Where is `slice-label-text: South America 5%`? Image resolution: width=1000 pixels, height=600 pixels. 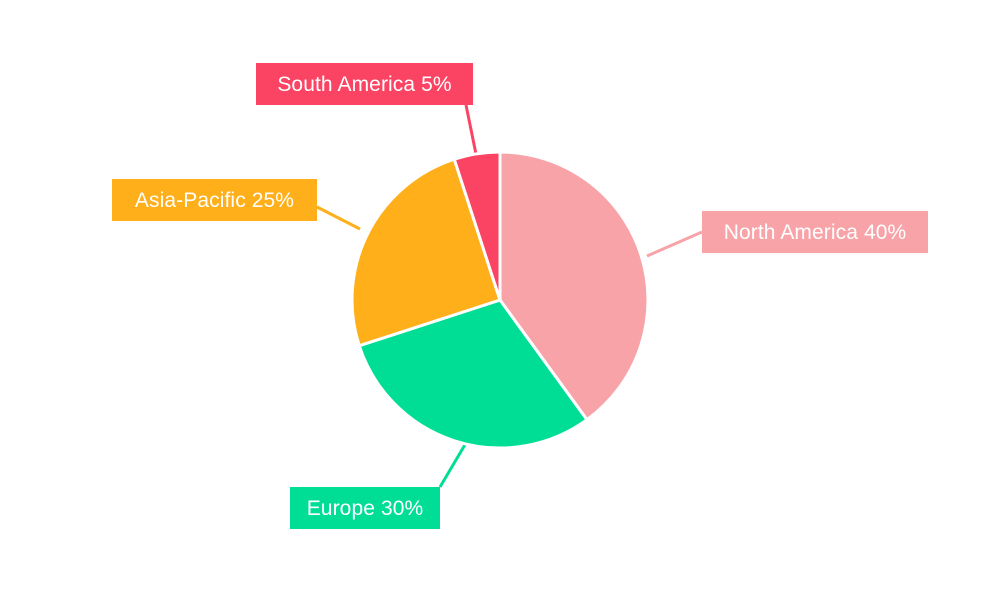 slice-label-text: South America 5% is located at coordinates (364, 84).